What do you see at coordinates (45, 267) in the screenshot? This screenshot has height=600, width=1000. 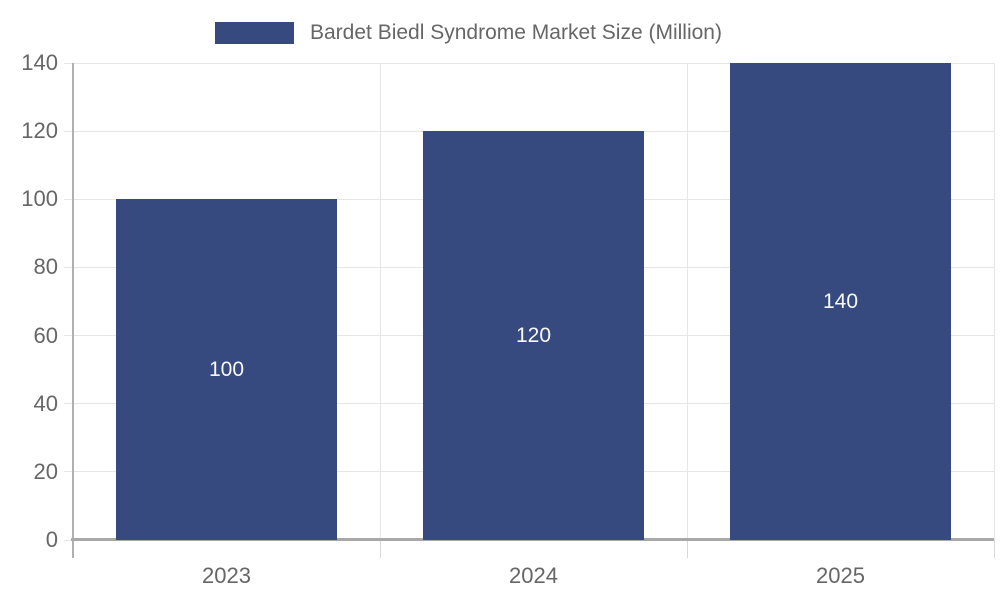 I see `y-tick-label: 80` at bounding box center [45, 267].